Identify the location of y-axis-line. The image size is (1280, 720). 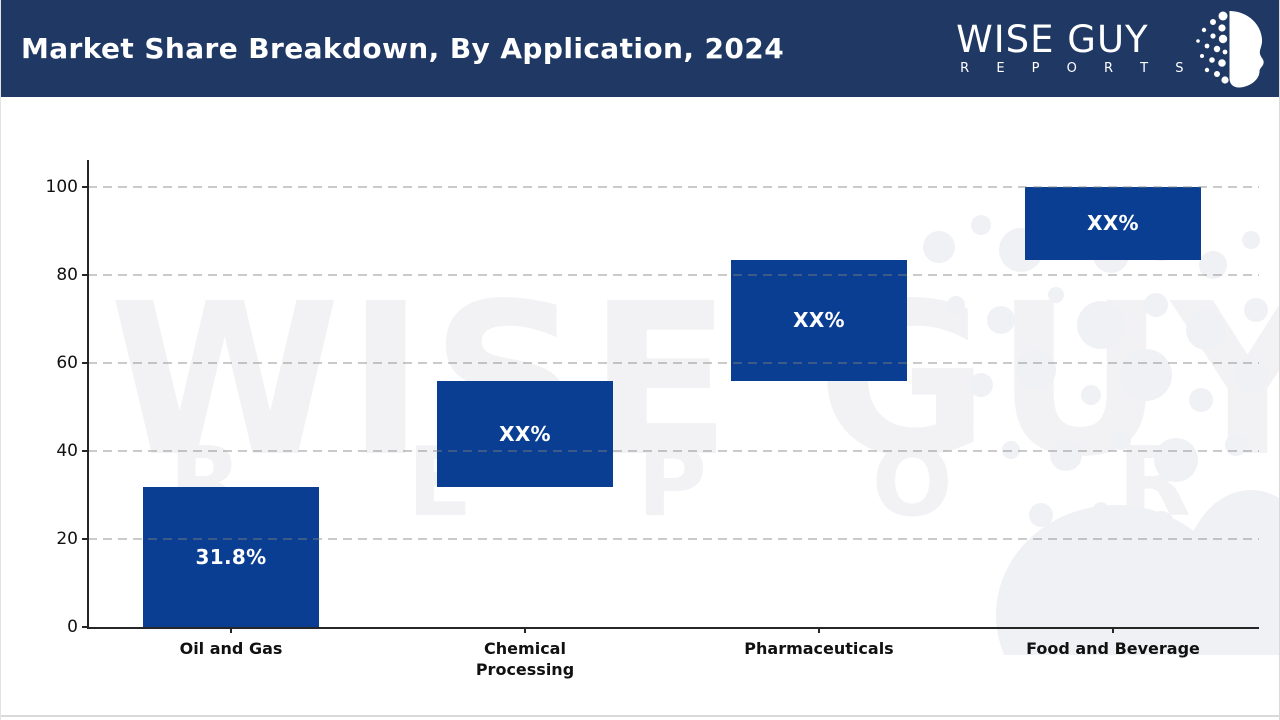
(88, 394).